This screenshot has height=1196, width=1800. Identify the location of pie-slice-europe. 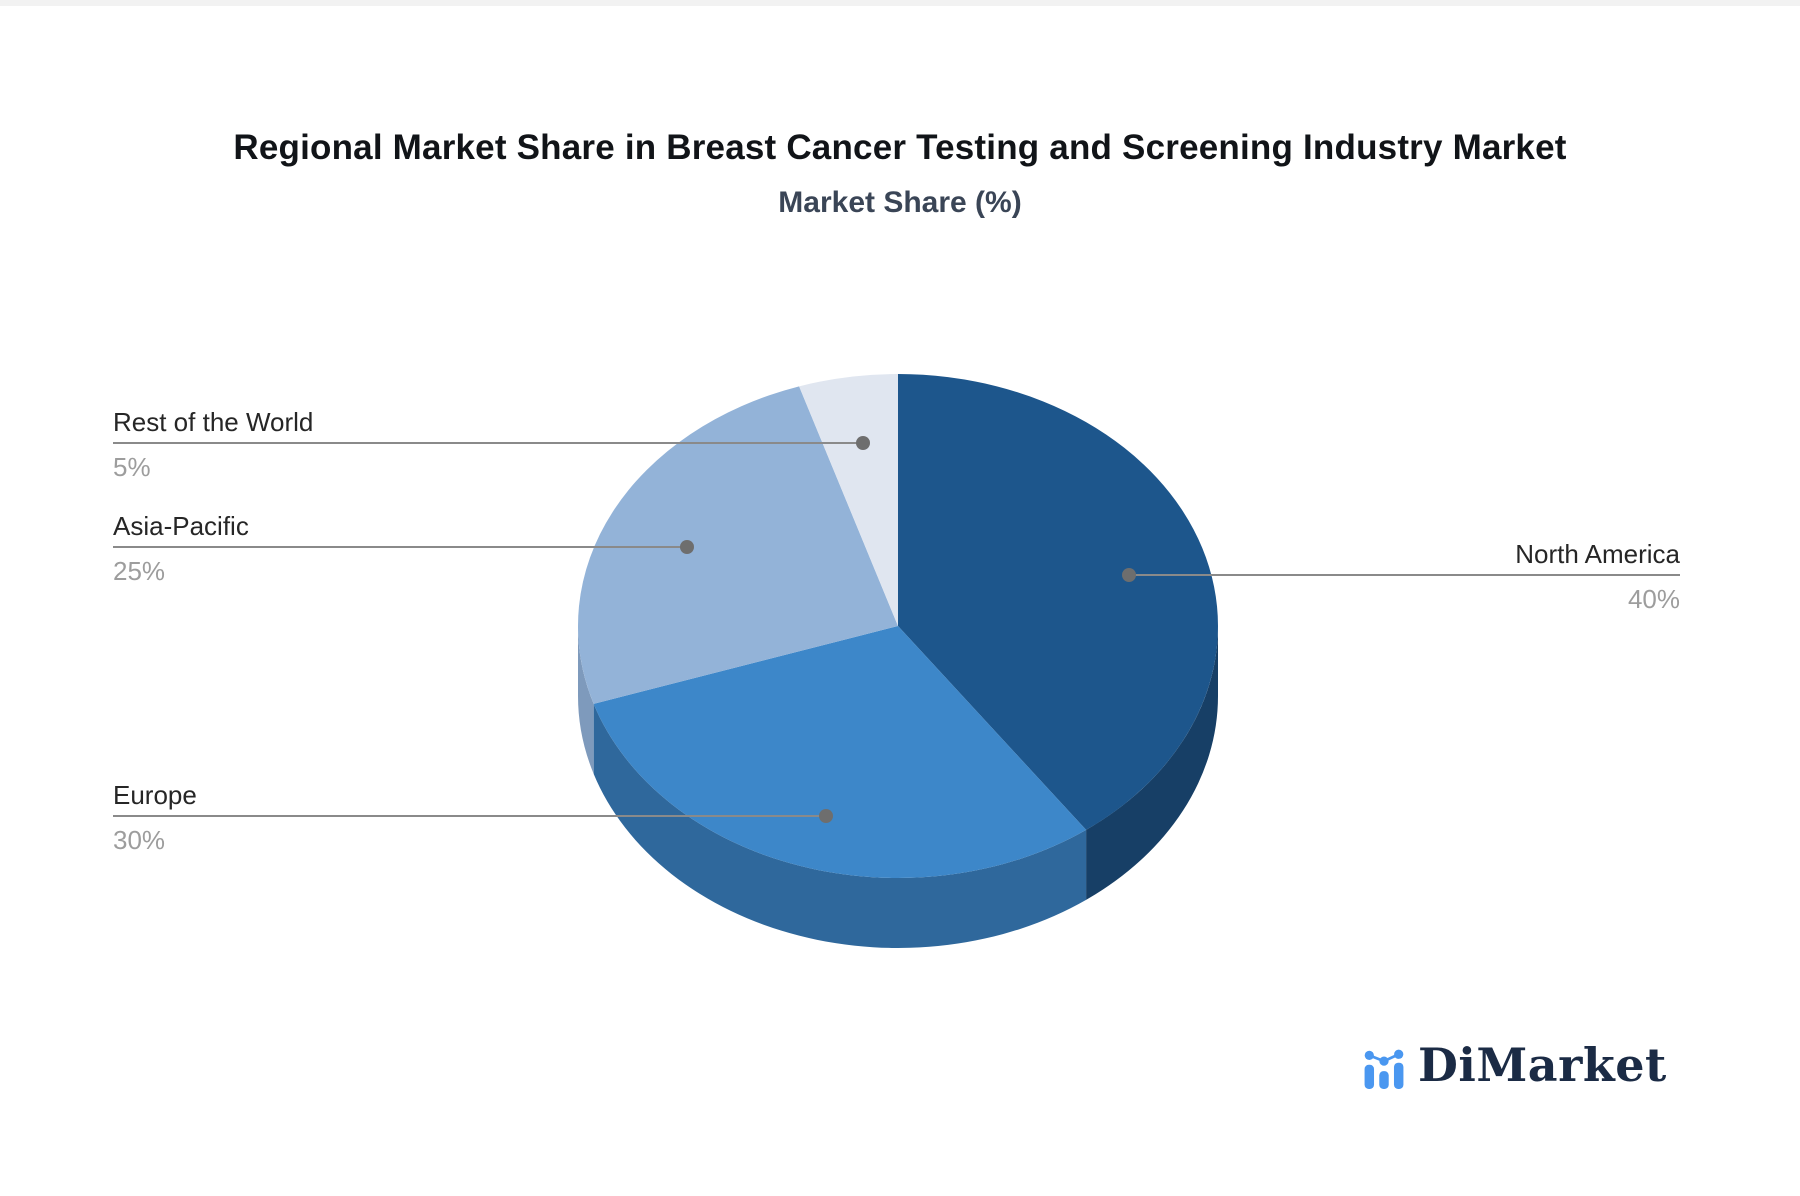
(840, 752).